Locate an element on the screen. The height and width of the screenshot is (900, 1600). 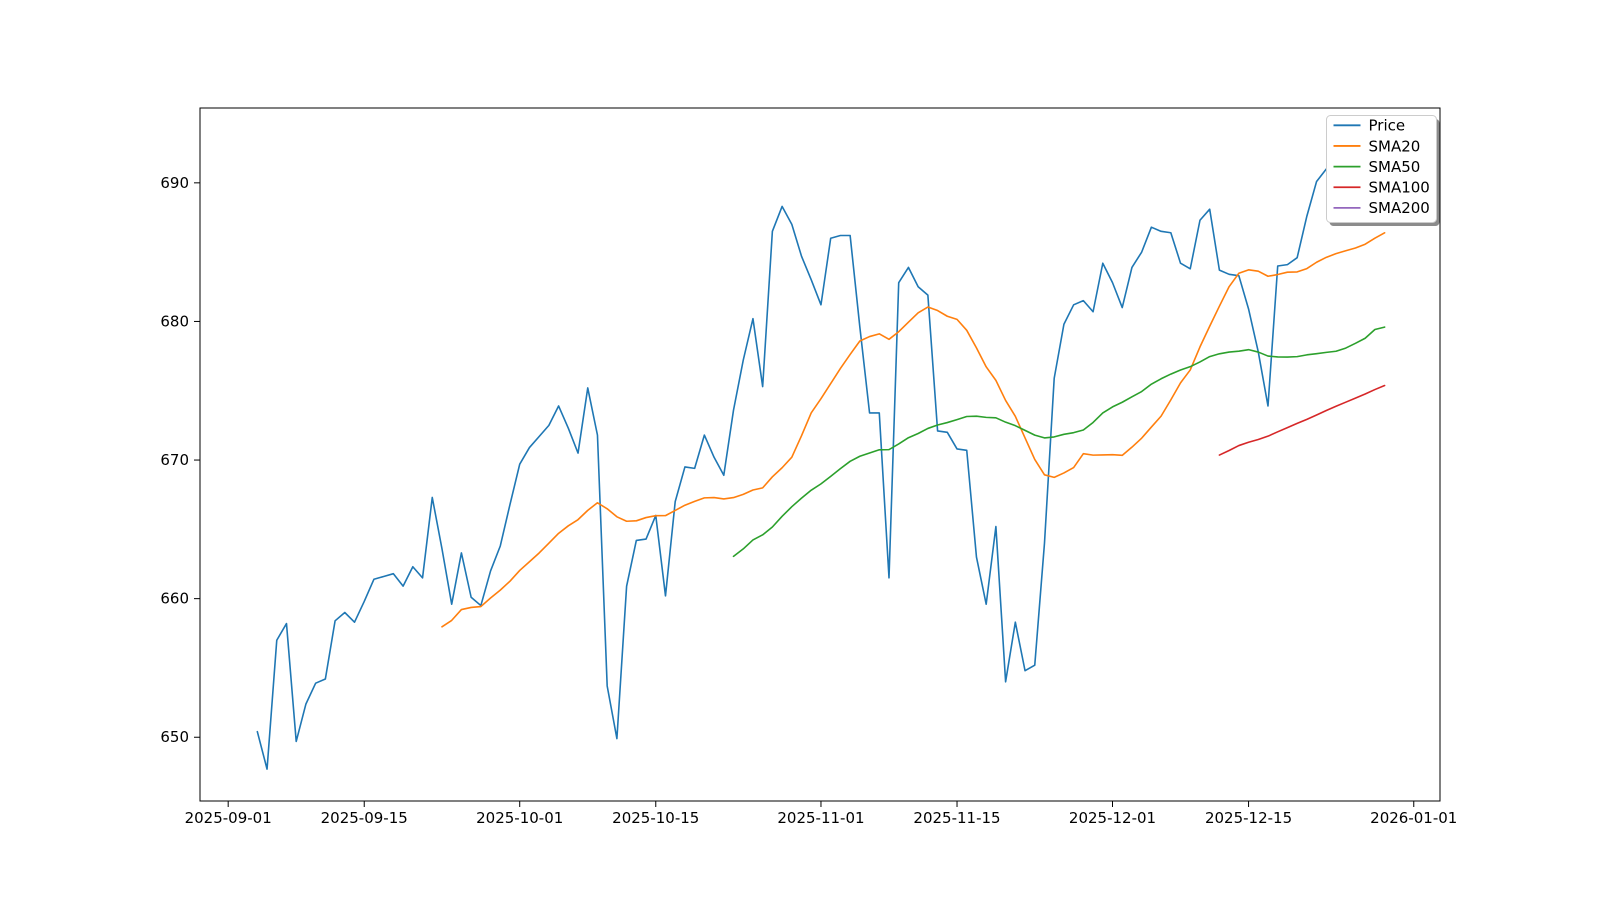
y-tick-label: 650 is located at coordinates (174, 737).